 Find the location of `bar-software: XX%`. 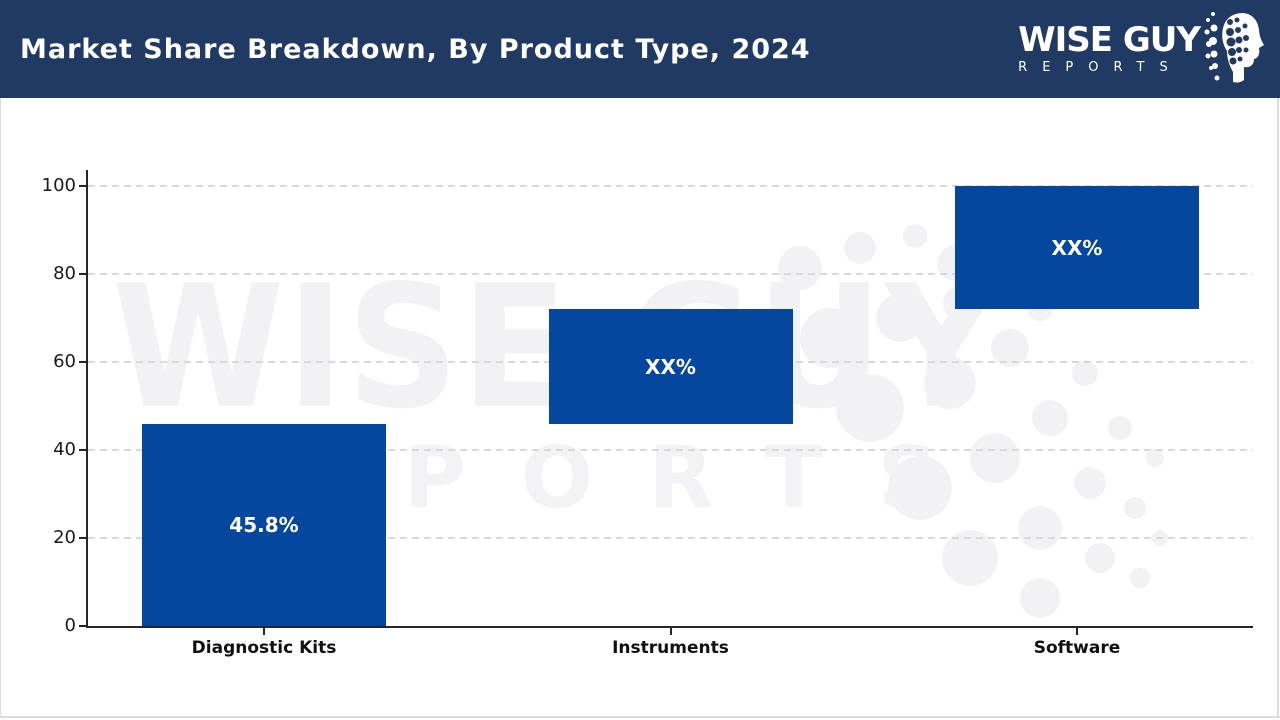

bar-software: XX% is located at coordinates (1077, 248).